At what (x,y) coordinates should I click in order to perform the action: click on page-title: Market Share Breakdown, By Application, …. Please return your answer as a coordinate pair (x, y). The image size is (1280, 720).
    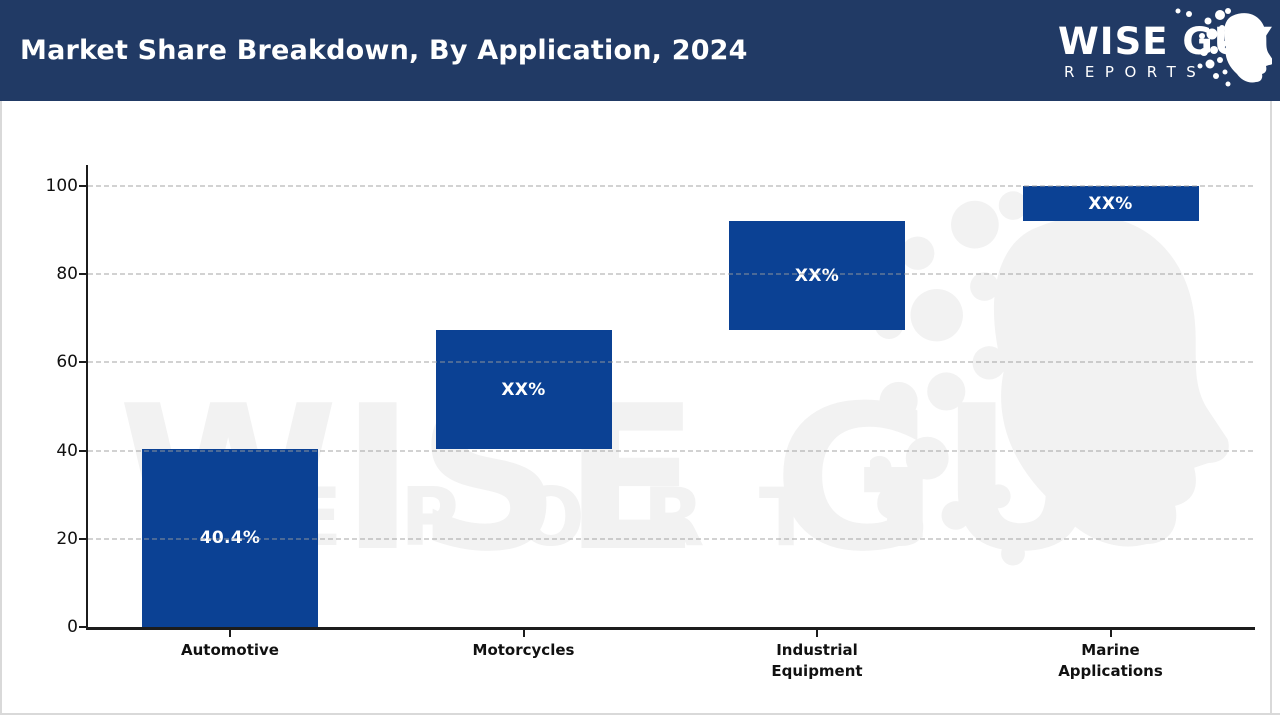
    Looking at the image, I should click on (384, 50).